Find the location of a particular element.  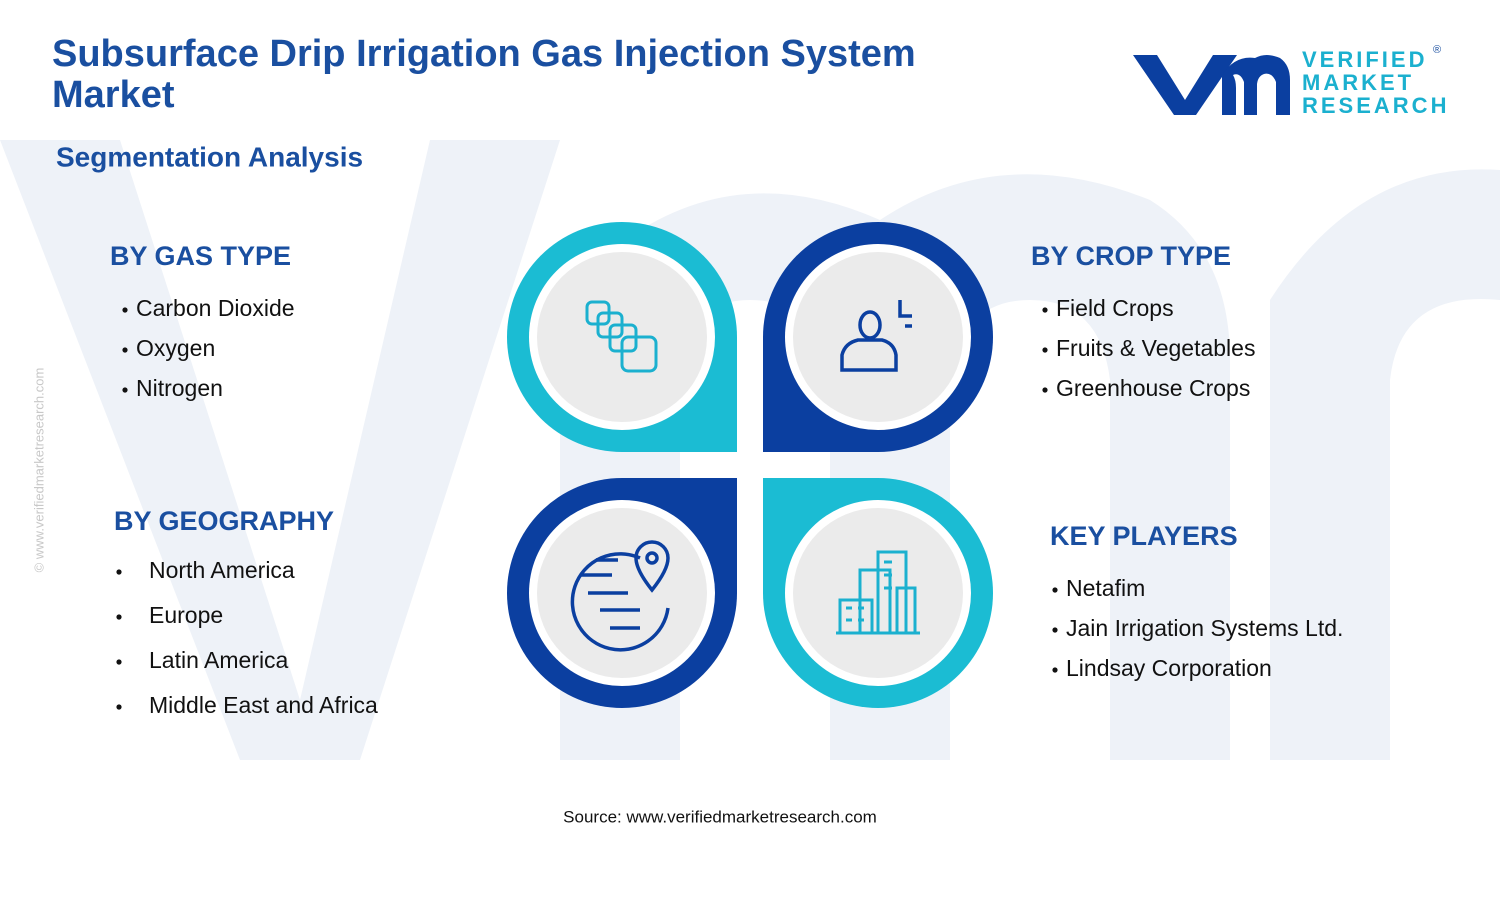

logo-registered: ® is located at coordinates (1437, 50).